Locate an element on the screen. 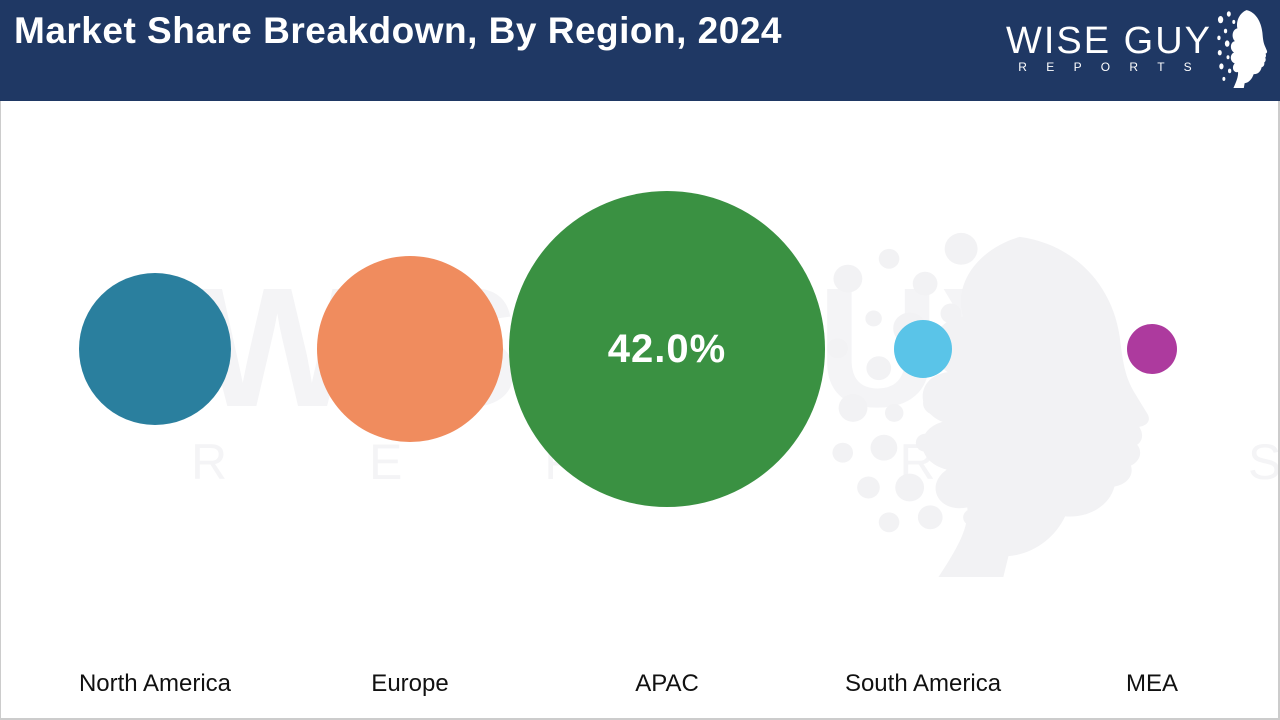 This screenshot has height=720, width=1280. category-label-south-america: South America is located at coordinates (923, 683).